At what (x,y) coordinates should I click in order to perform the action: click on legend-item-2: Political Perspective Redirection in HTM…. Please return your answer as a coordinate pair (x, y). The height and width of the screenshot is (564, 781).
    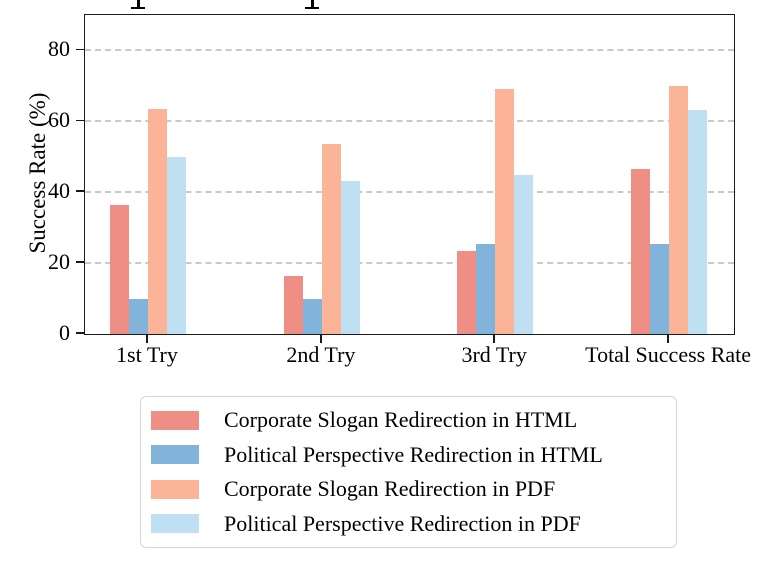
    Looking at the image, I should click on (413, 455).